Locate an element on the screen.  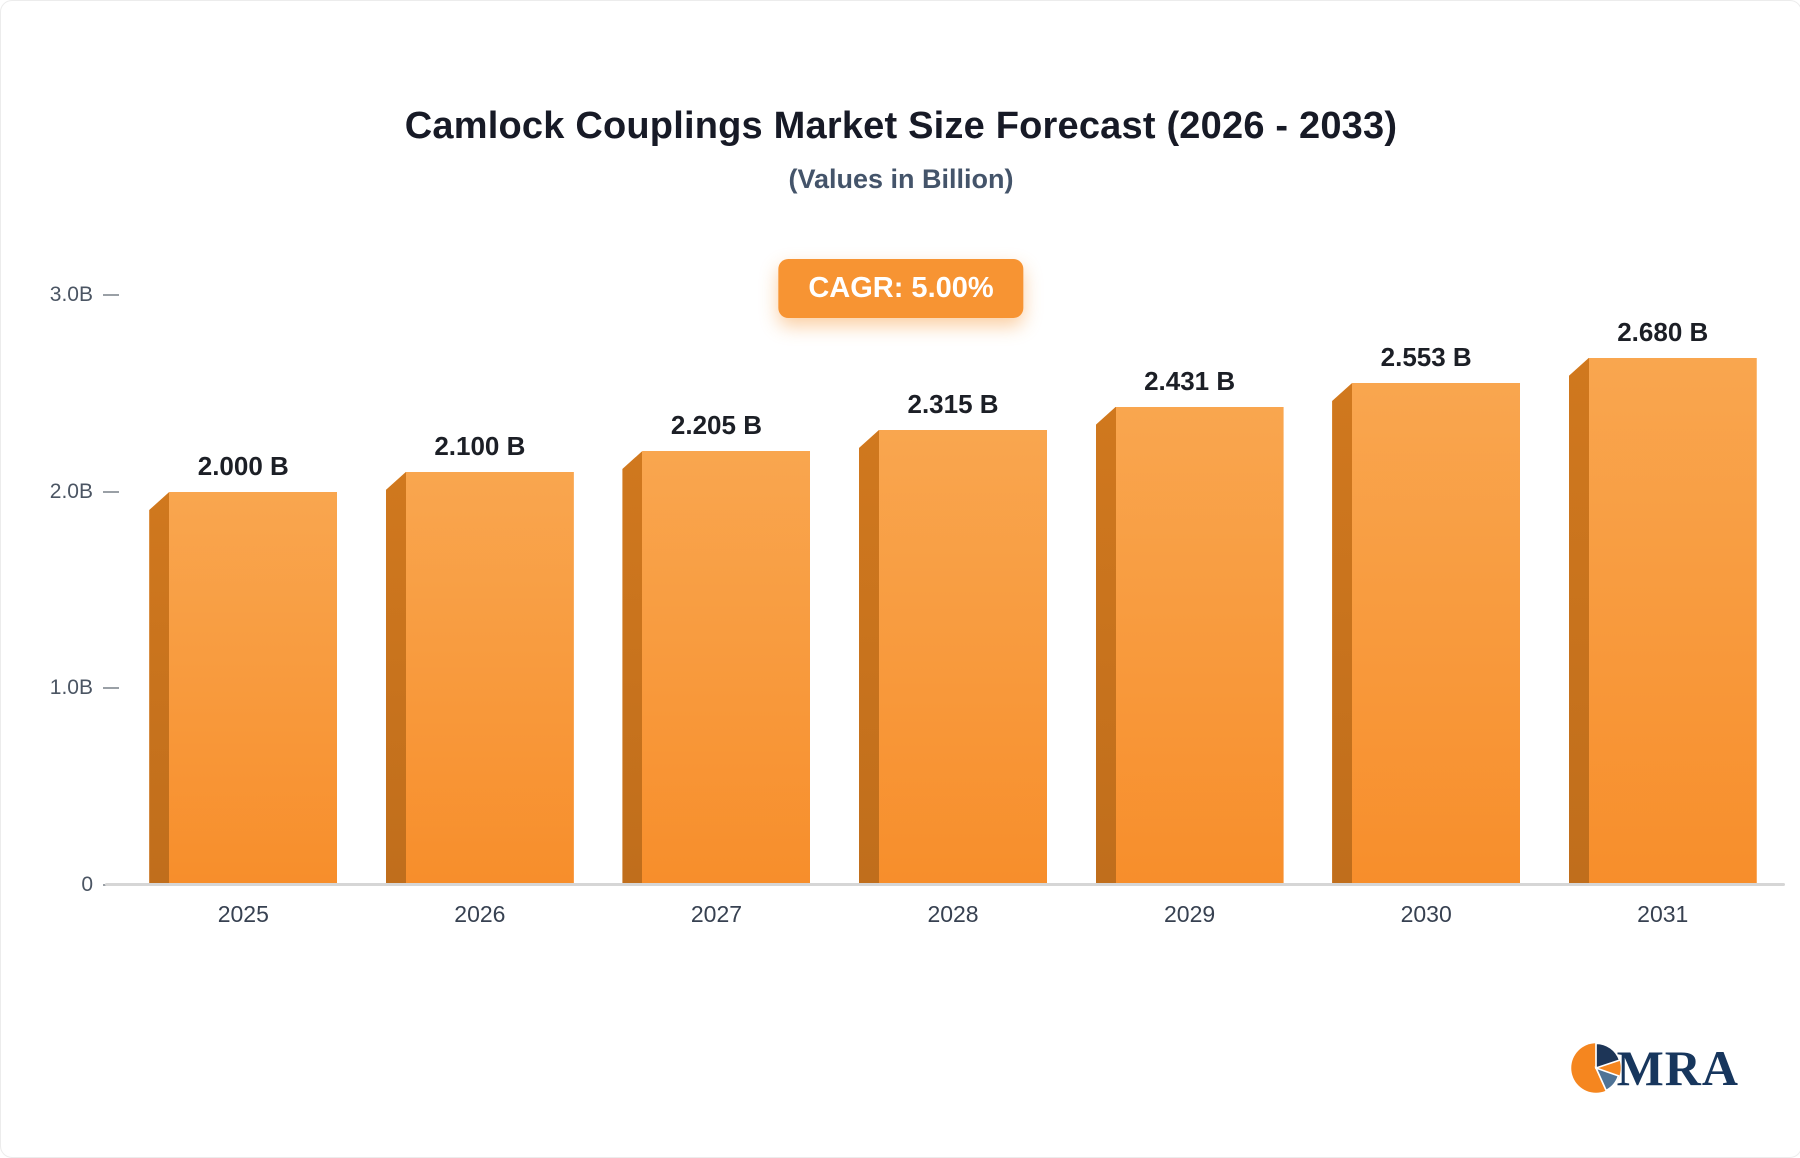
x-axis-tick-label: 2027 is located at coordinates (716, 914).